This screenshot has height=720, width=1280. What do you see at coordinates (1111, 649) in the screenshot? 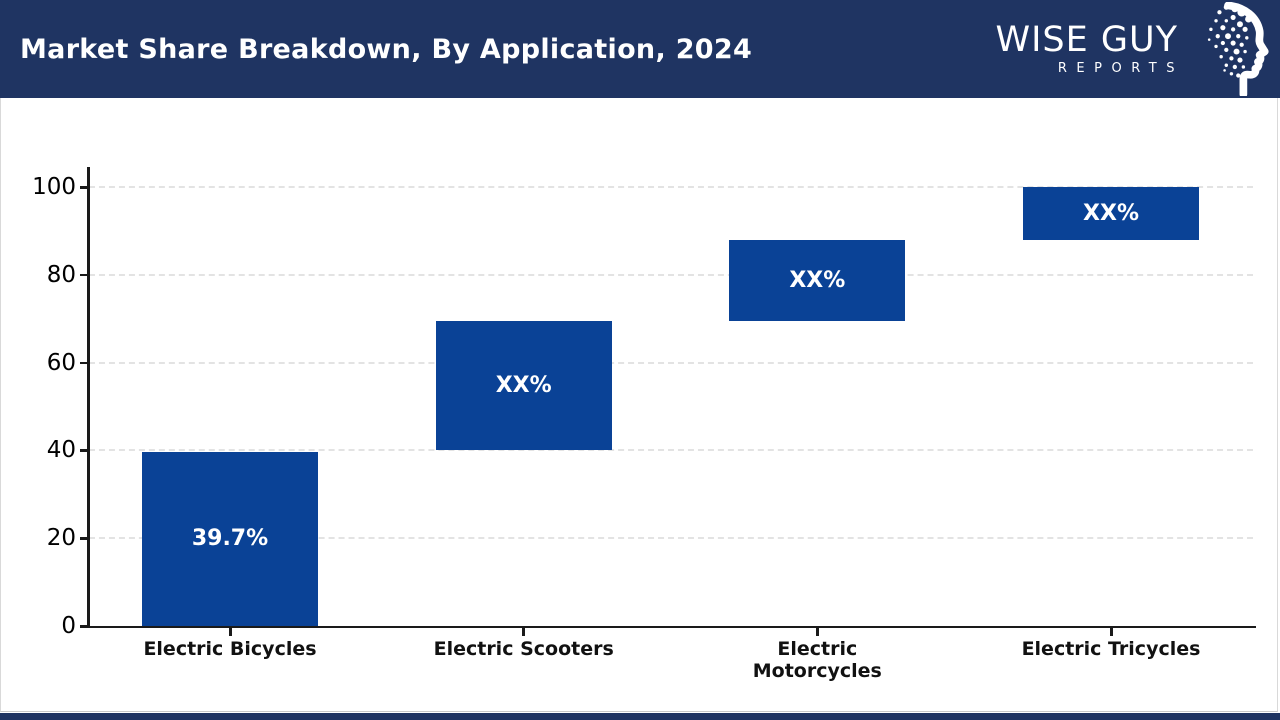
I see `x-category-label: Electric Tricycles` at bounding box center [1111, 649].